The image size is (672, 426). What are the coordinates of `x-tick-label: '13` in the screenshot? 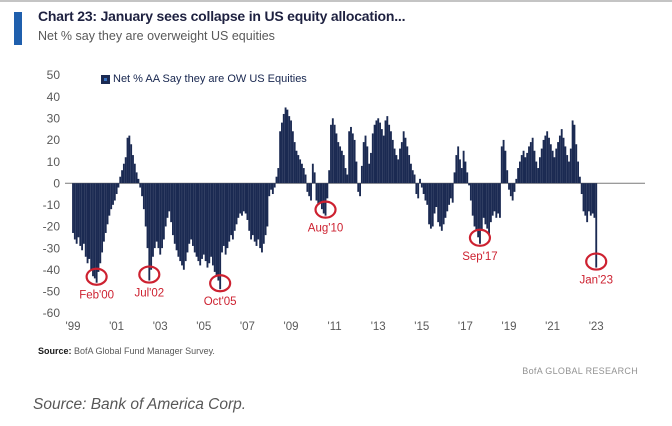 It's located at (378, 327).